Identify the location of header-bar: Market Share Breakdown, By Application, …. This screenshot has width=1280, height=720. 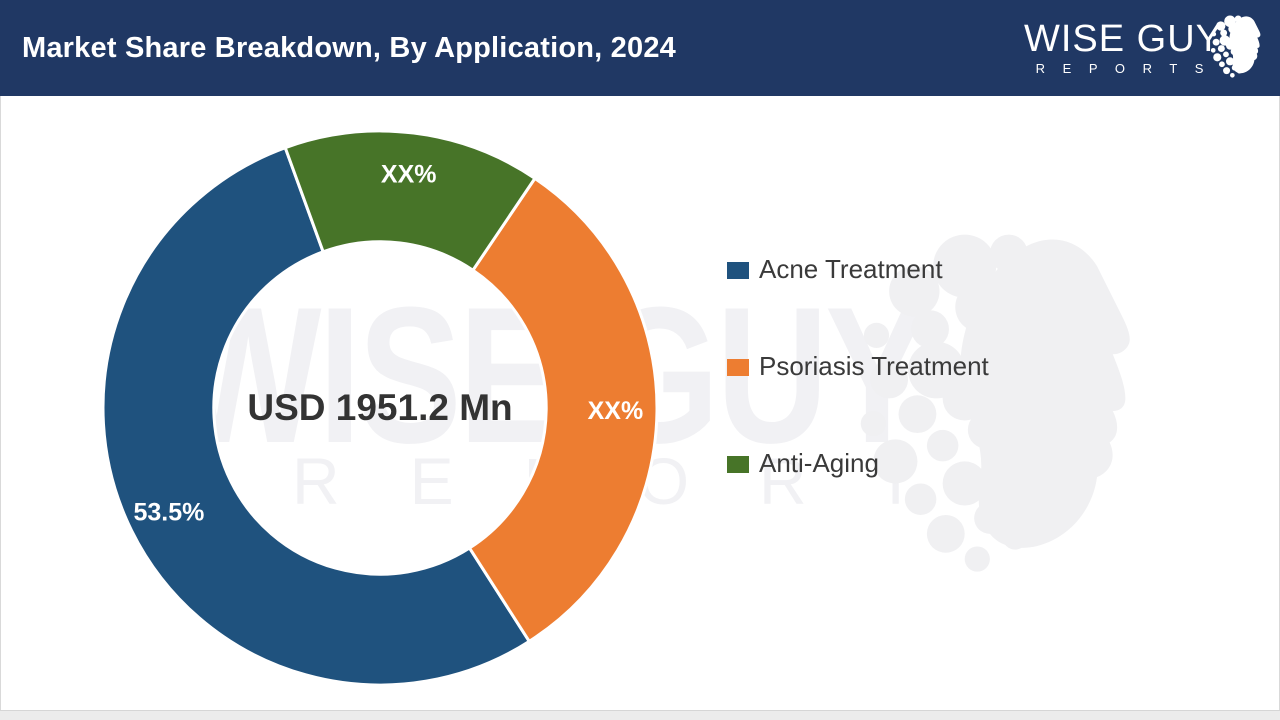
(640, 48).